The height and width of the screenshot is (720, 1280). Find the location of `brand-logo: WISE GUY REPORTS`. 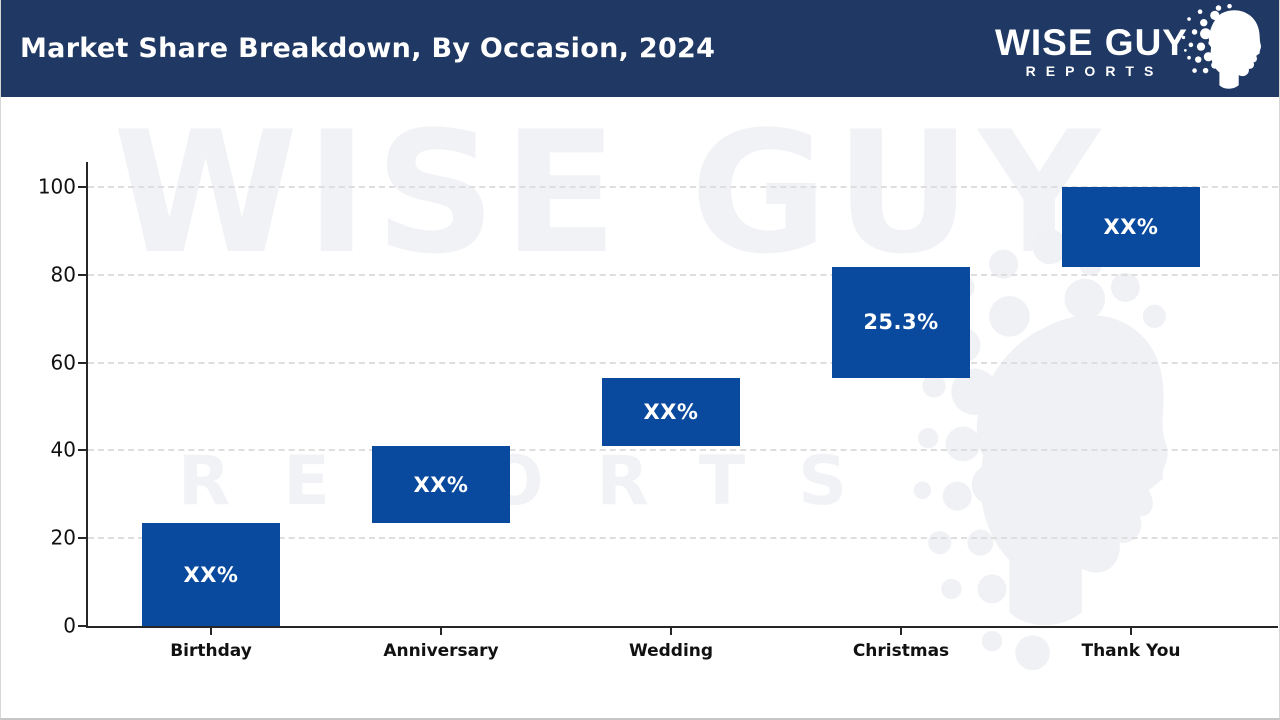

brand-logo: WISE GUY REPORTS is located at coordinates (1132, 50).